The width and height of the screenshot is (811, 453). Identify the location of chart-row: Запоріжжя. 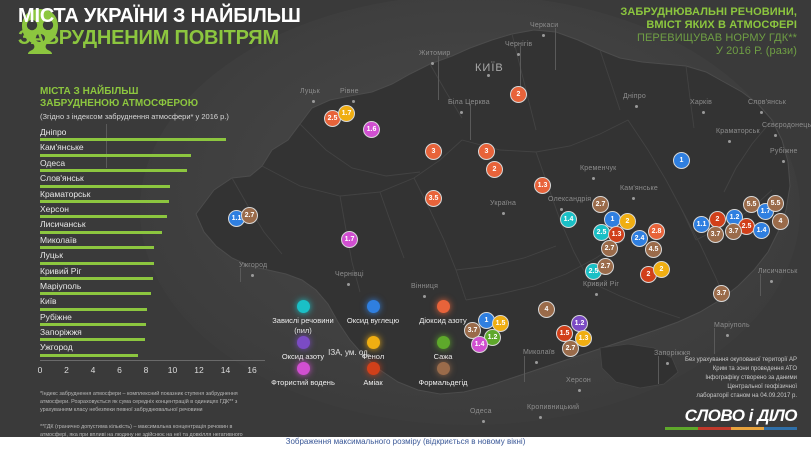
(152, 334).